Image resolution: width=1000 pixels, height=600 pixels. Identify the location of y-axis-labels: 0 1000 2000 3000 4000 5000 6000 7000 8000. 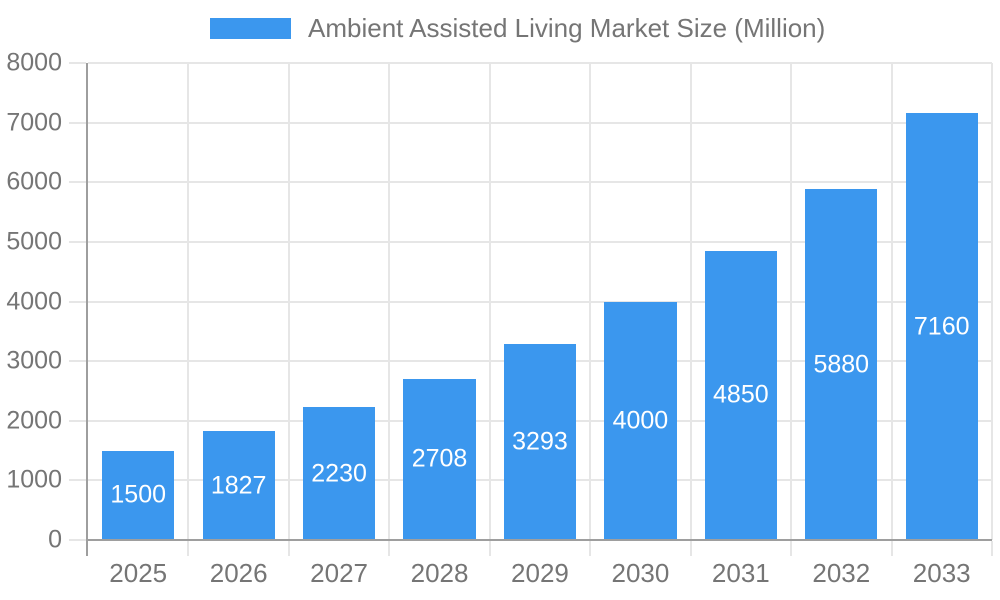
(31, 301).